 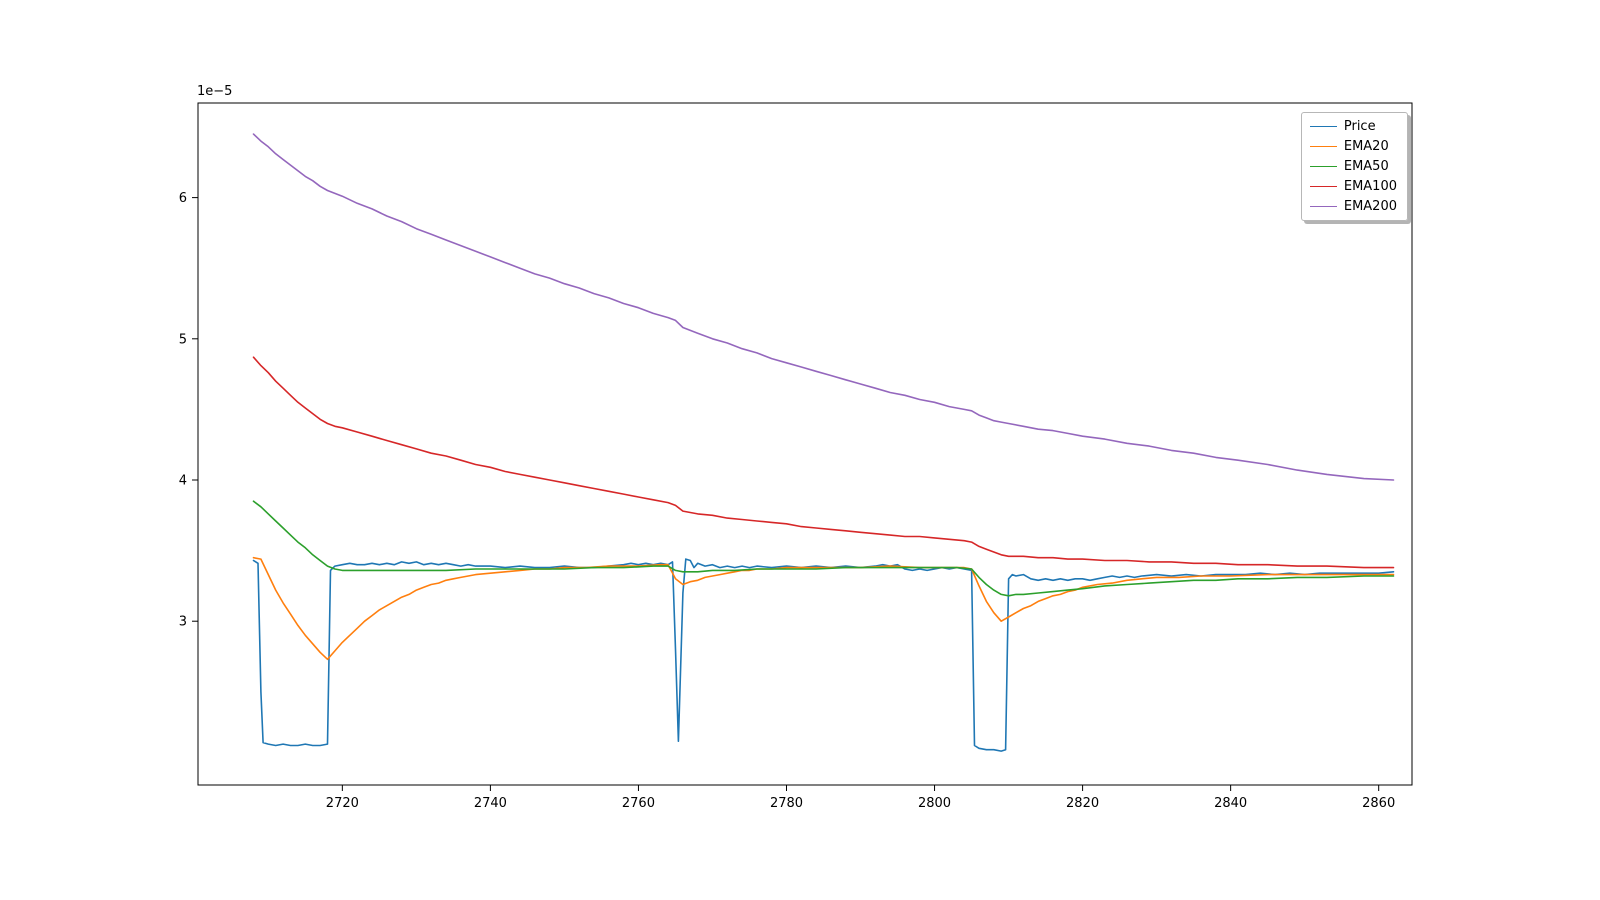 I want to click on x-tick-label: 2840, so click(x=1230, y=803).